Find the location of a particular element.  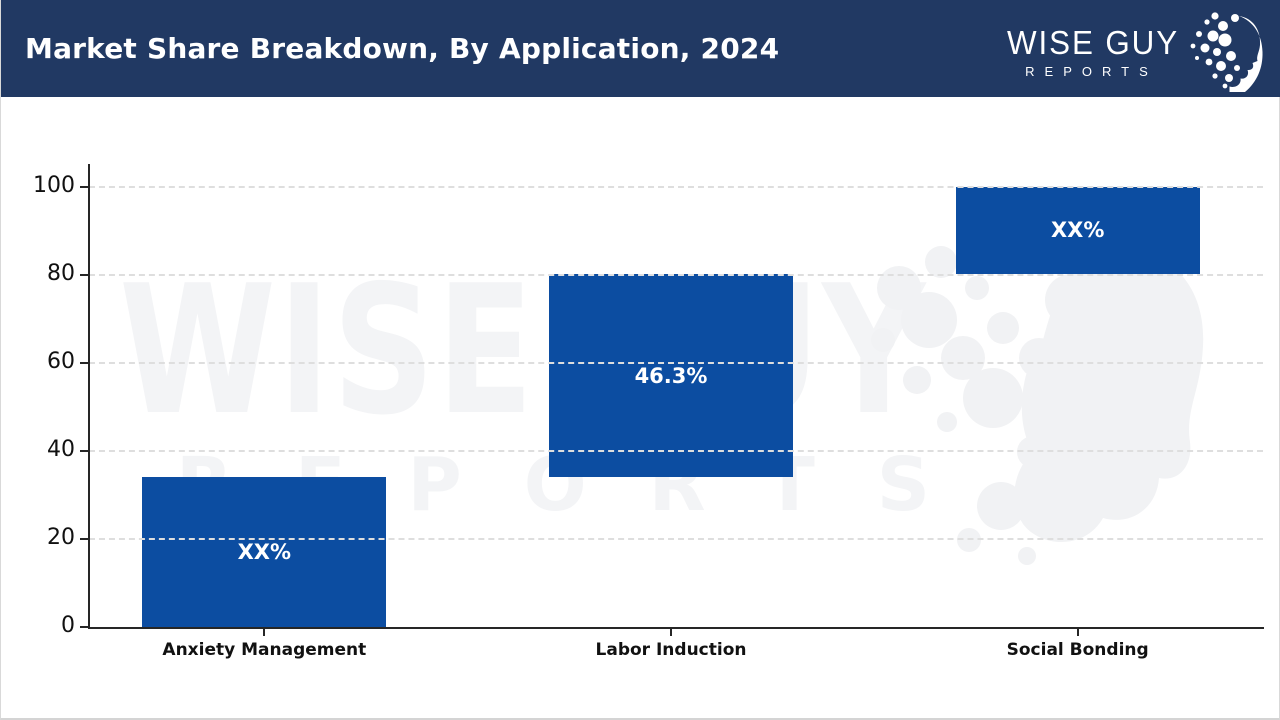

watermark-face-icon is located at coordinates (1037, 405).